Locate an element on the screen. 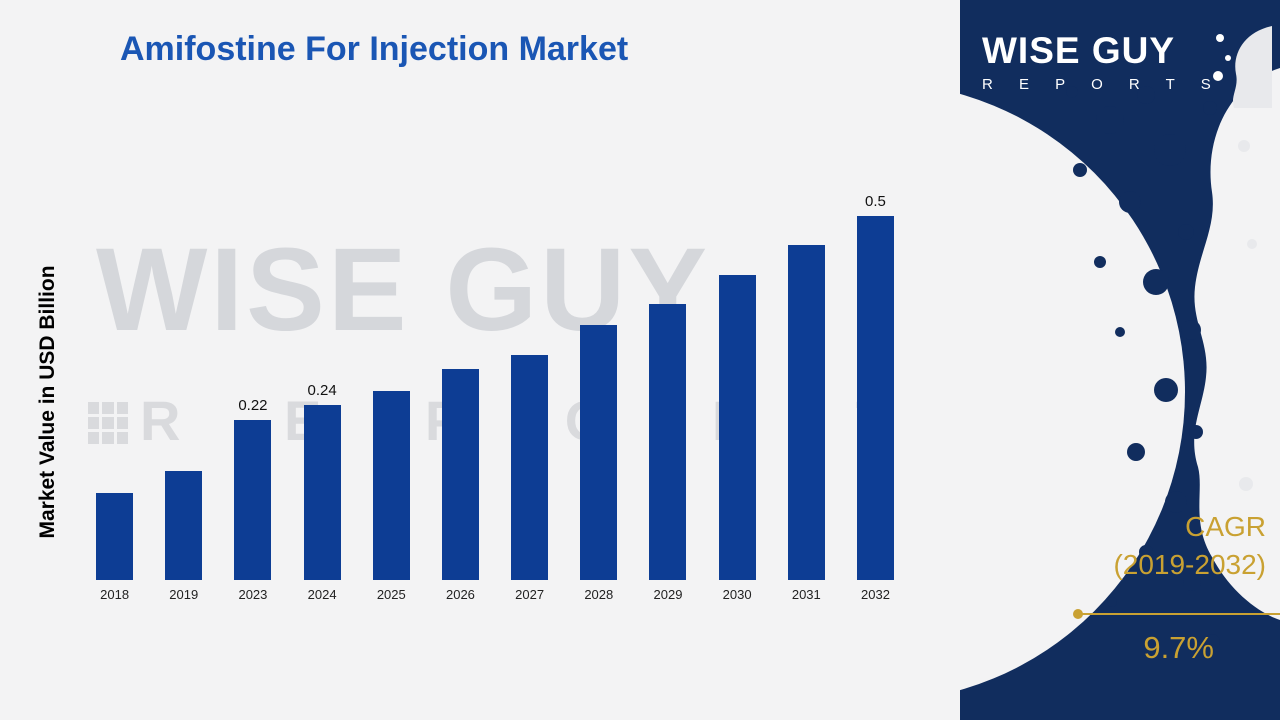 This screenshot has width=1280, height=720. x-tick-2030: 2030 is located at coordinates (737, 594).